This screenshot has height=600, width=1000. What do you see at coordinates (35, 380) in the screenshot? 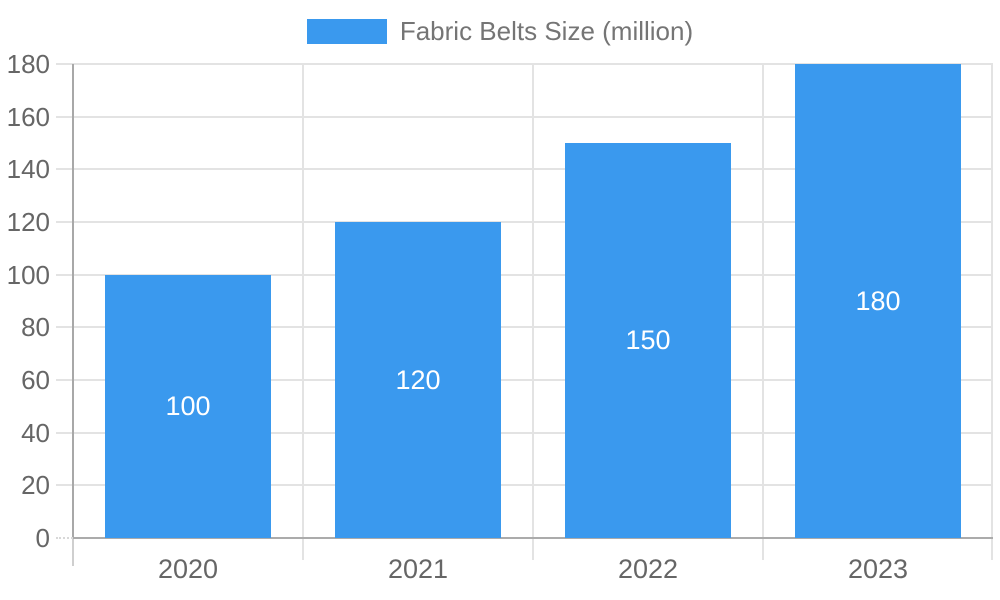
I see `y-tick-label-60: 60` at bounding box center [35, 380].